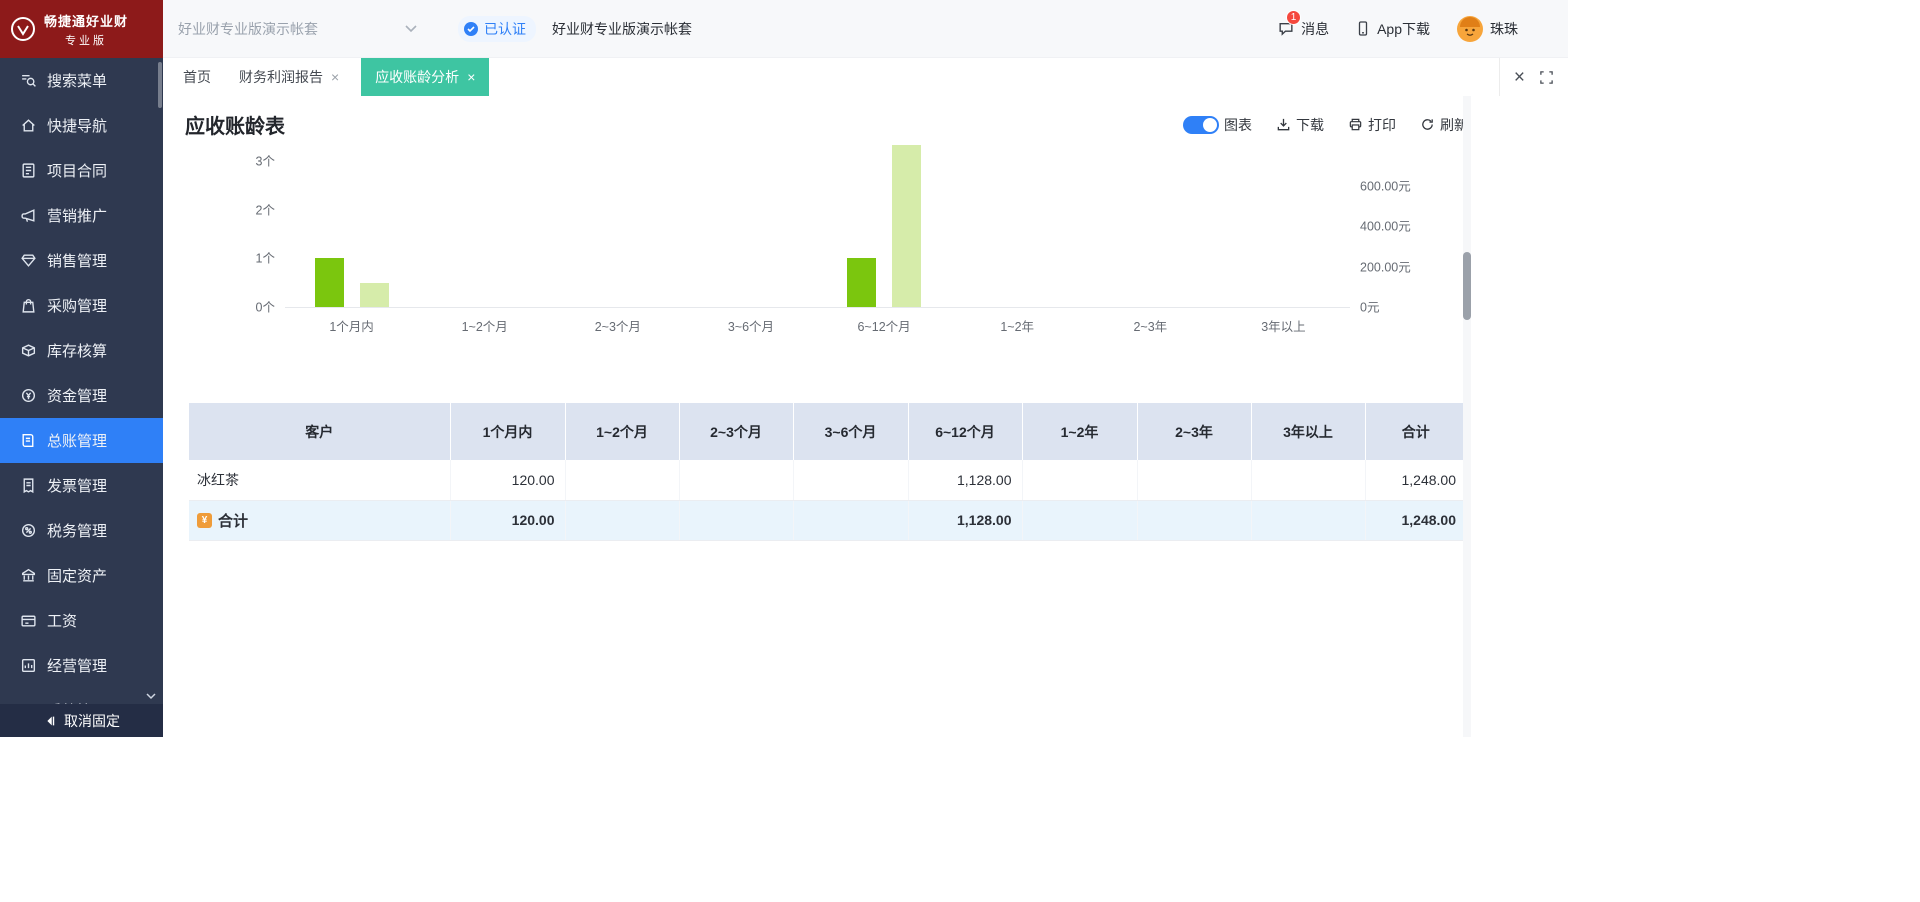  I want to click on sidebar-item-label: 库存核算, so click(77, 351).